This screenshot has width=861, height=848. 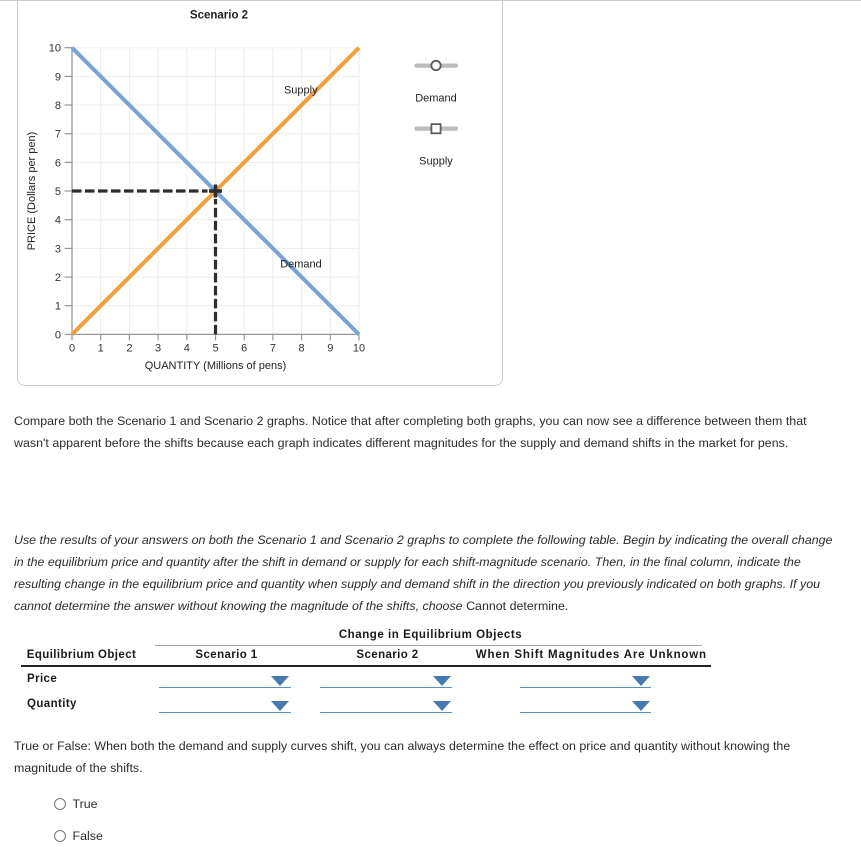 What do you see at coordinates (216, 366) in the screenshot?
I see `svg-text: QUANTITY (Millions of pens)` at bounding box center [216, 366].